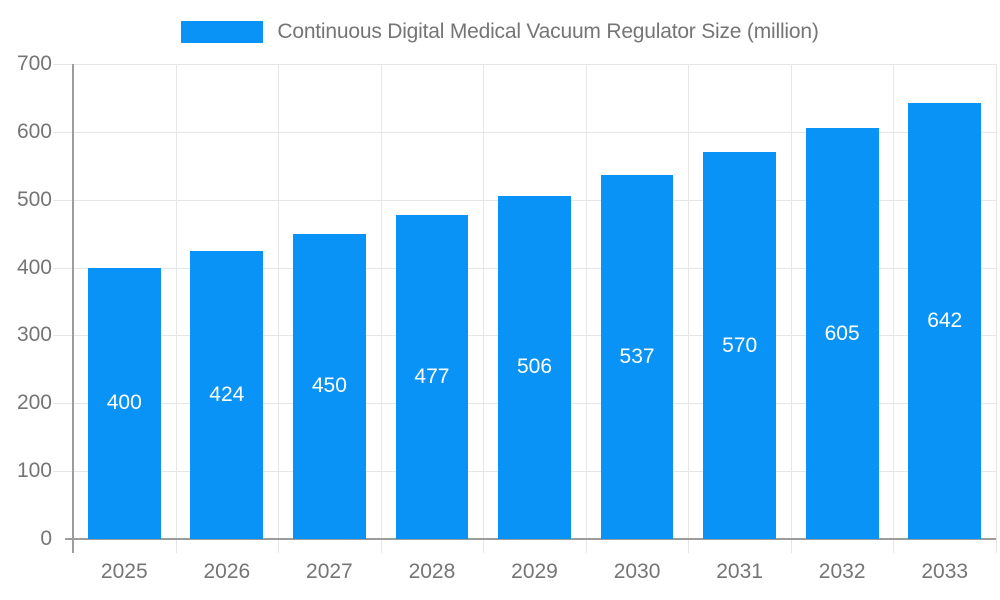 The image size is (1000, 600). I want to click on bar-value-label: 477, so click(432, 377).